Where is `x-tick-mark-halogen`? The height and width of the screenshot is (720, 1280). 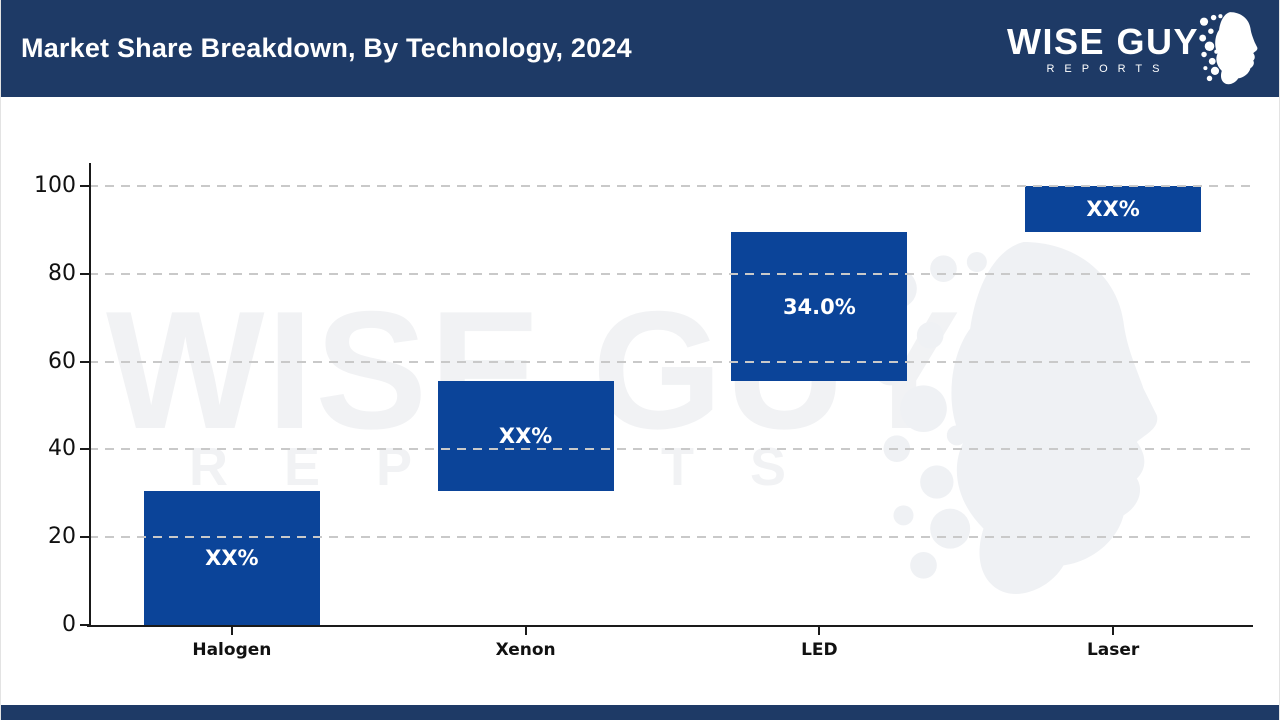 x-tick-mark-halogen is located at coordinates (231, 631).